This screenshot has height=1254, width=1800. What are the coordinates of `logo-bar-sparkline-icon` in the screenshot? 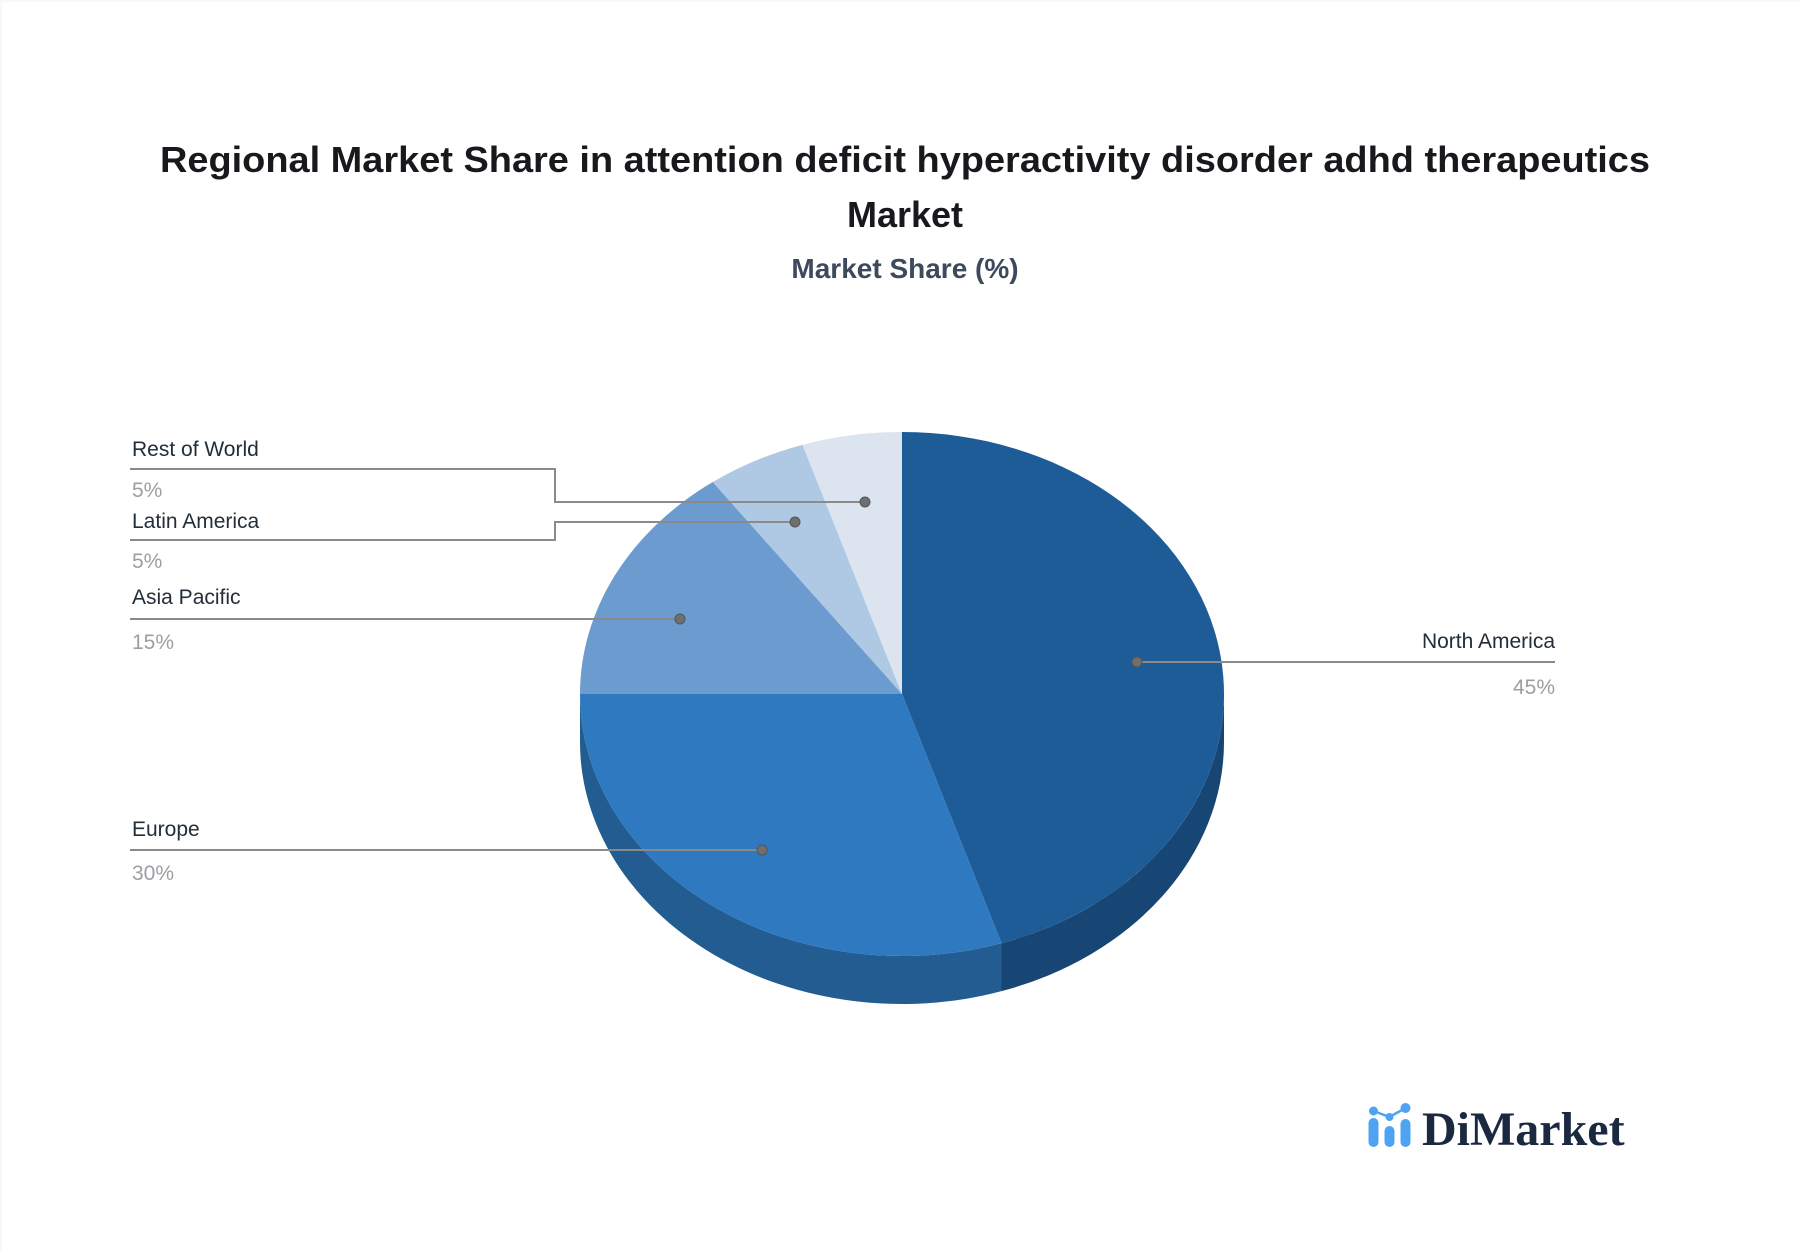 It's located at (1389, 1125).